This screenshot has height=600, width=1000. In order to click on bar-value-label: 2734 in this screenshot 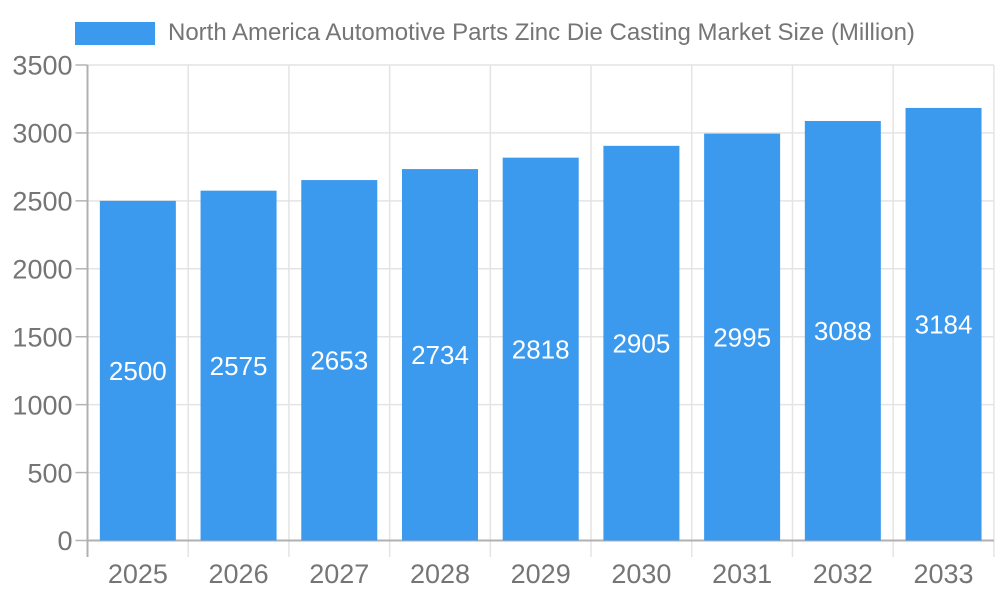, I will do `click(440, 355)`.